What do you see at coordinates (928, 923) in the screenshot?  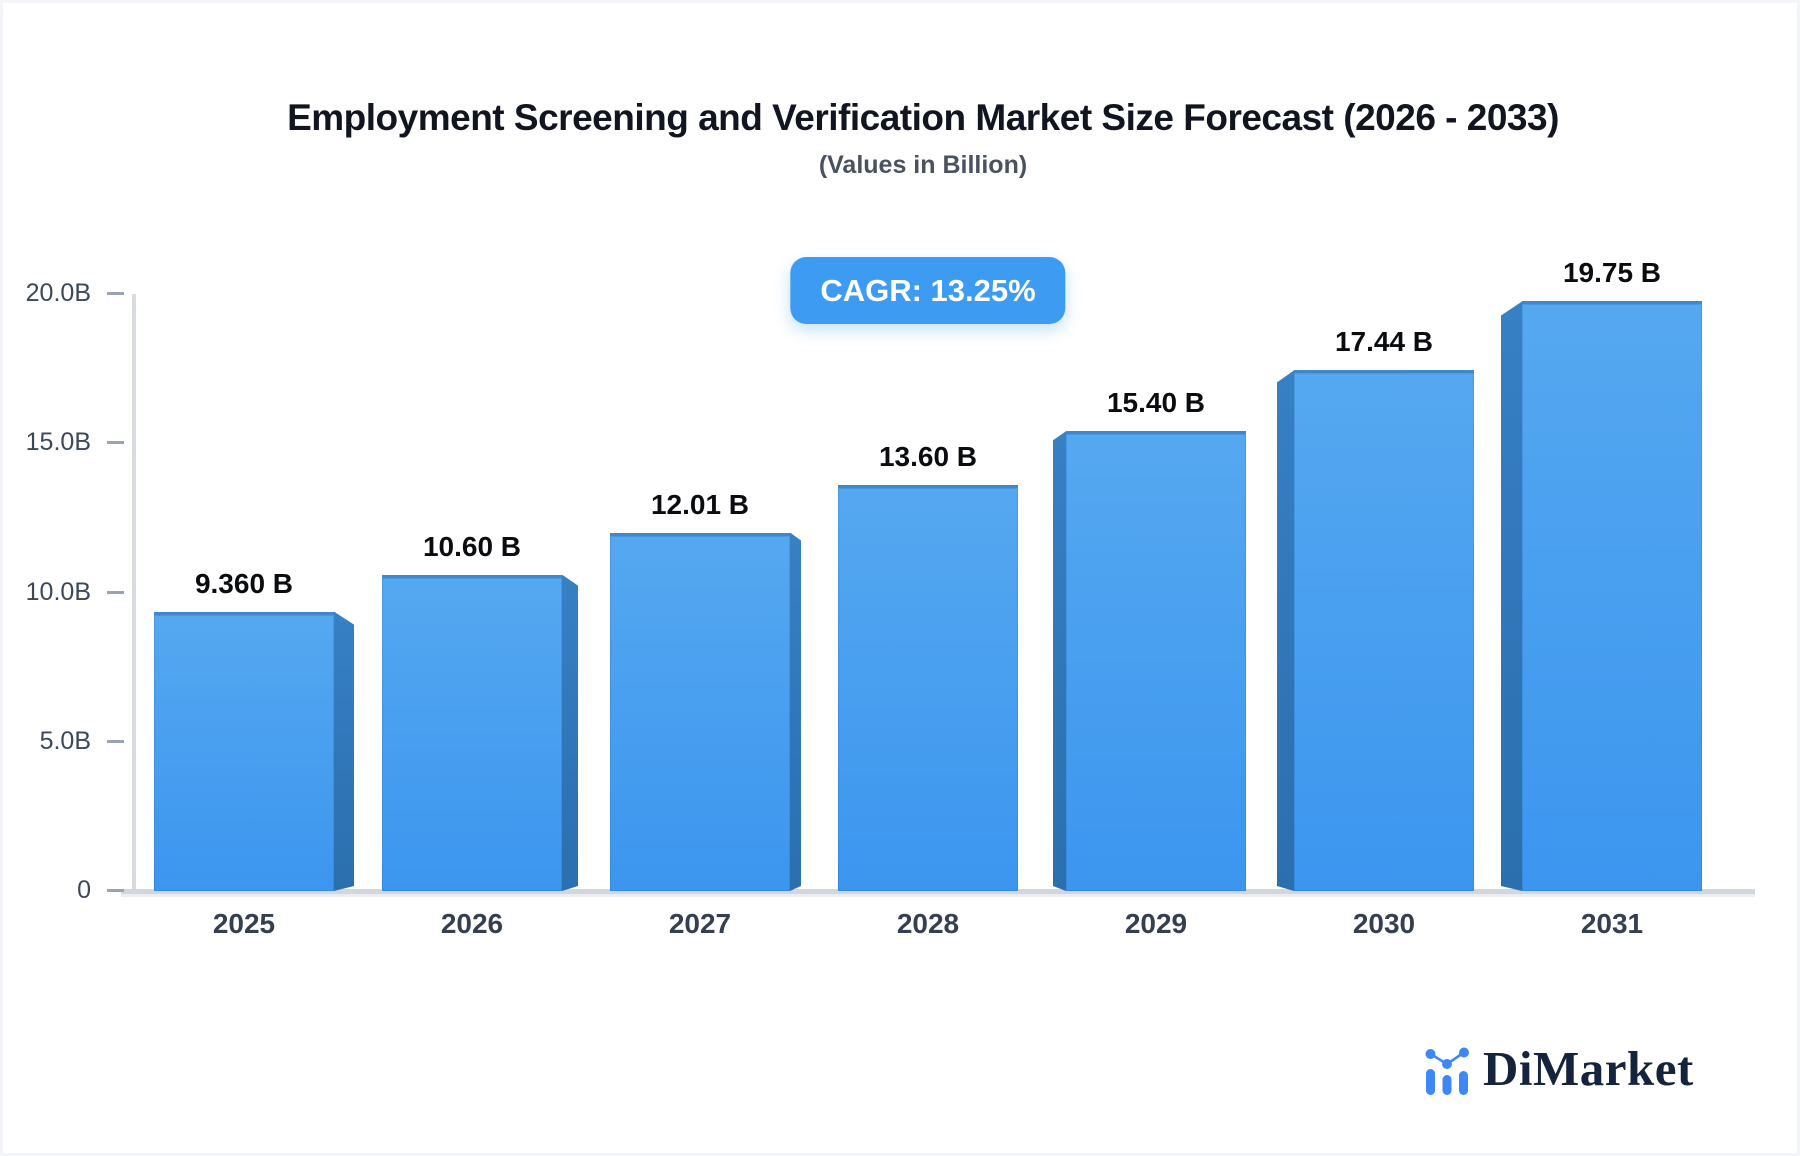 I see `x-axis-label: 2028` at bounding box center [928, 923].